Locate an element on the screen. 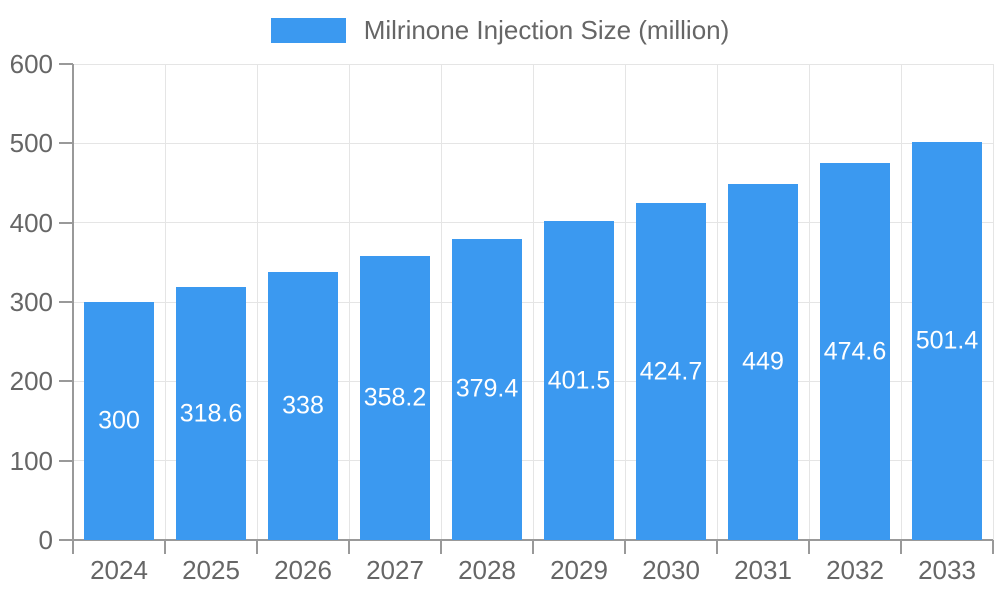  bar-value-label: 474.6 is located at coordinates (855, 351).